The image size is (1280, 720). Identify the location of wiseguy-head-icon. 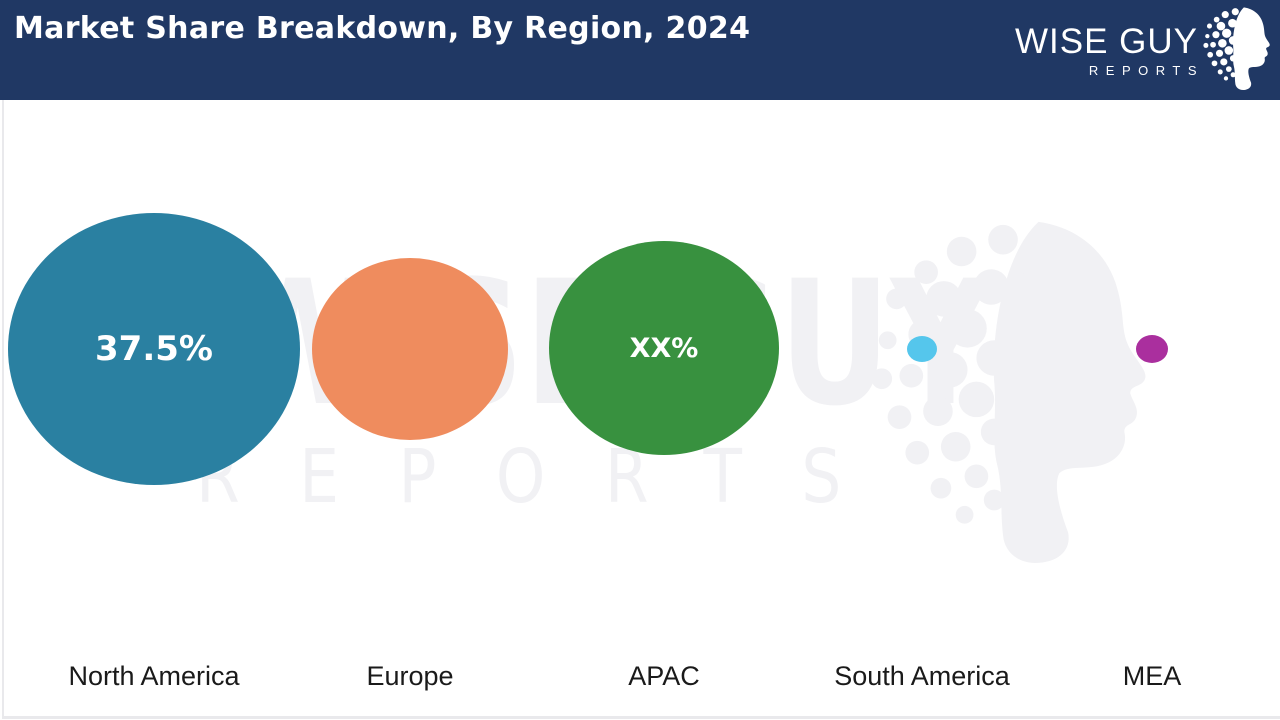
(1236, 49).